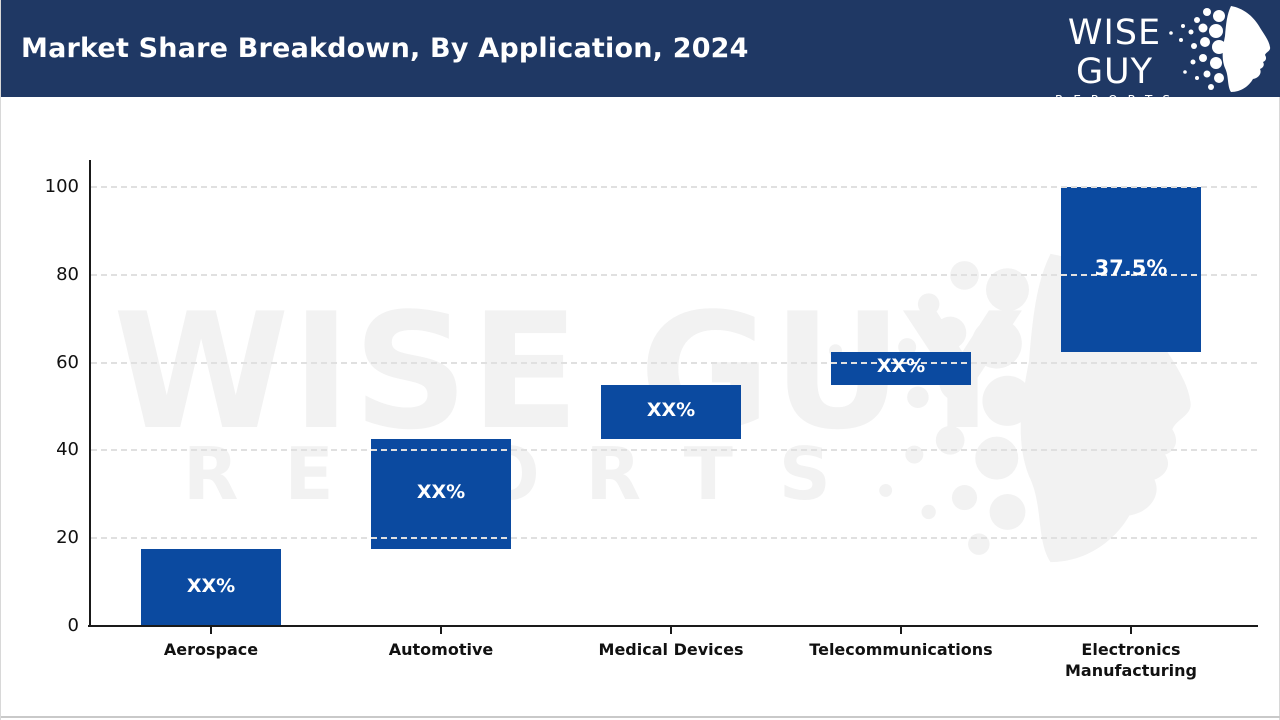  I want to click on x-axis-spine, so click(673, 626).